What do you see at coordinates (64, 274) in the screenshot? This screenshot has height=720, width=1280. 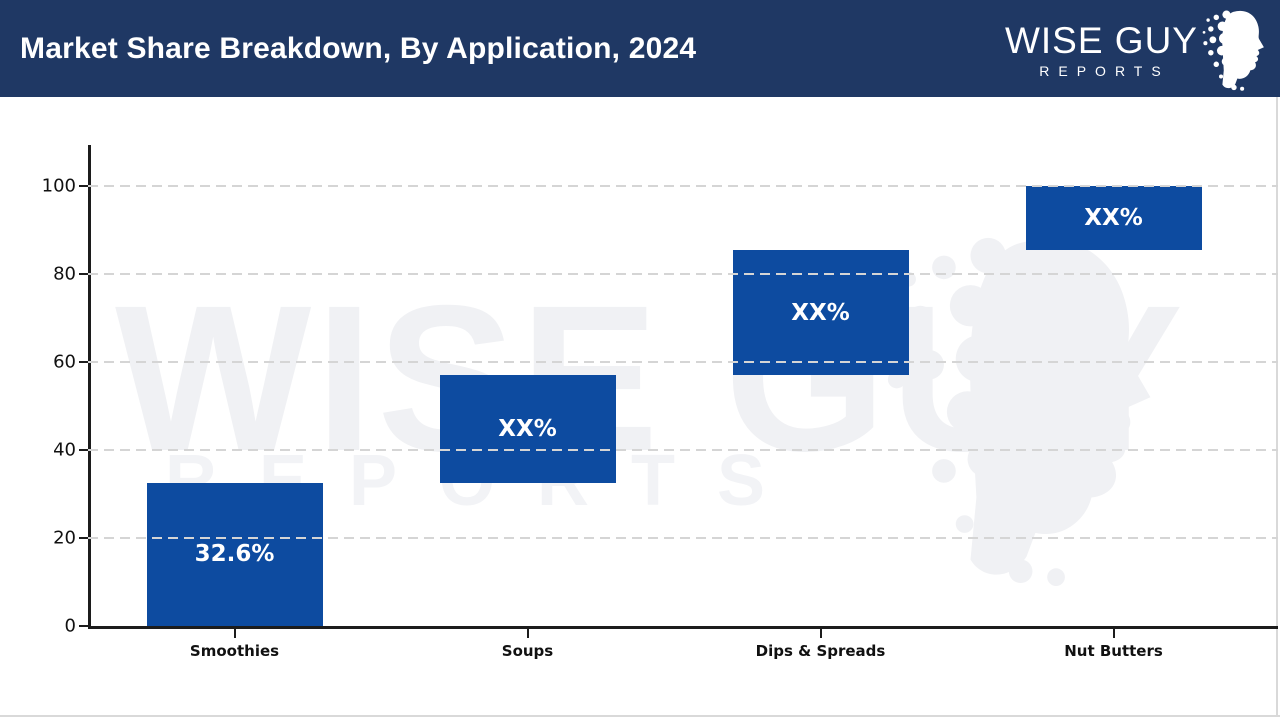 I see `y-tick-label: 80` at bounding box center [64, 274].